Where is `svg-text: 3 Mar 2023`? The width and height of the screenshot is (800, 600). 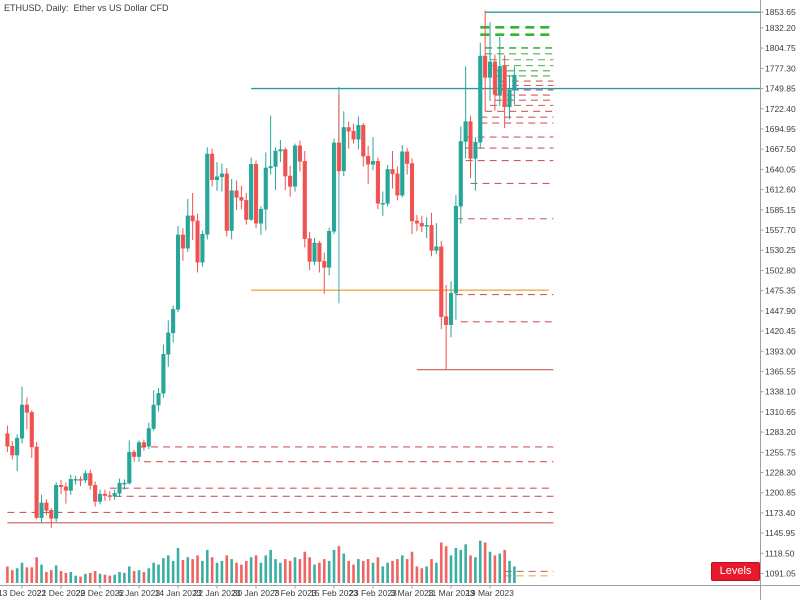
svg-text: 3 Mar 2023 is located at coordinates (412, 593).